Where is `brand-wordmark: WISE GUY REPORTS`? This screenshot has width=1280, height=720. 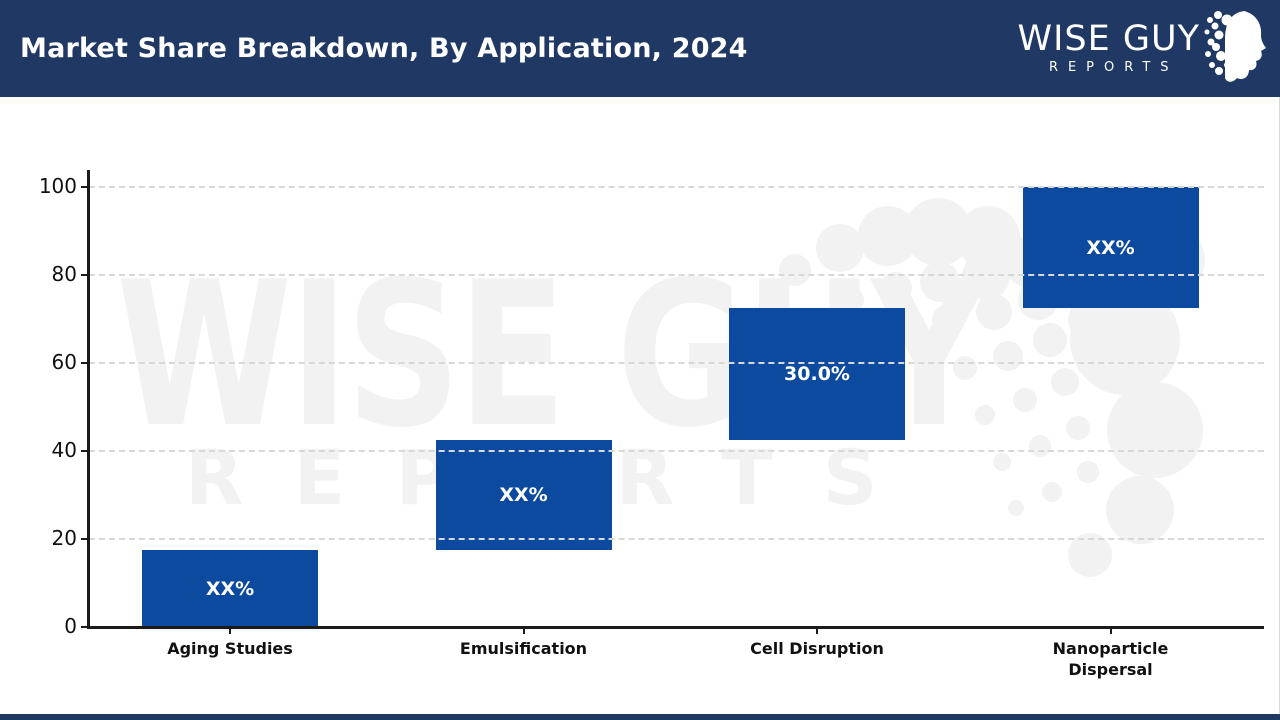 brand-wordmark: WISE GUY REPORTS is located at coordinates (1108, 47).